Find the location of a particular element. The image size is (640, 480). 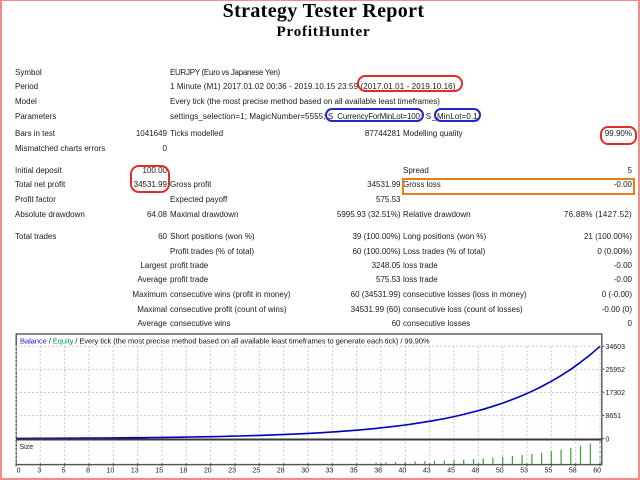

svg-text: 15 is located at coordinates (159, 470).